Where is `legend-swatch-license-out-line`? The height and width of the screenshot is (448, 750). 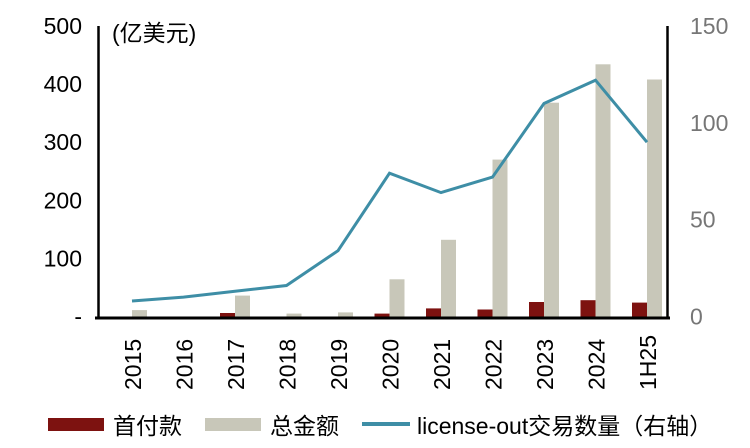 legend-swatch-license-out-line is located at coordinates (386, 424).